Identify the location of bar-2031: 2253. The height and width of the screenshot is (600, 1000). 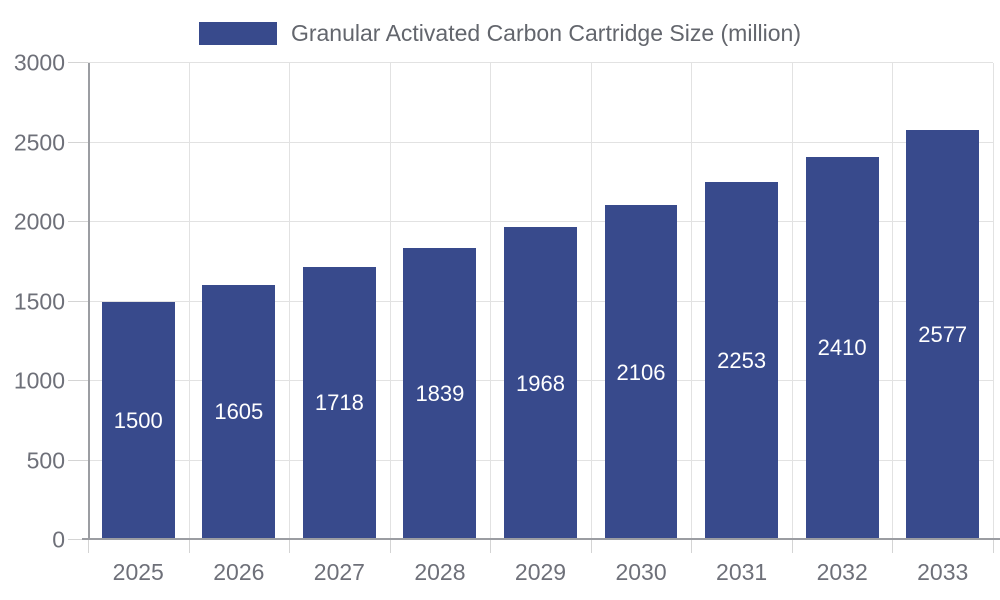
(742, 360).